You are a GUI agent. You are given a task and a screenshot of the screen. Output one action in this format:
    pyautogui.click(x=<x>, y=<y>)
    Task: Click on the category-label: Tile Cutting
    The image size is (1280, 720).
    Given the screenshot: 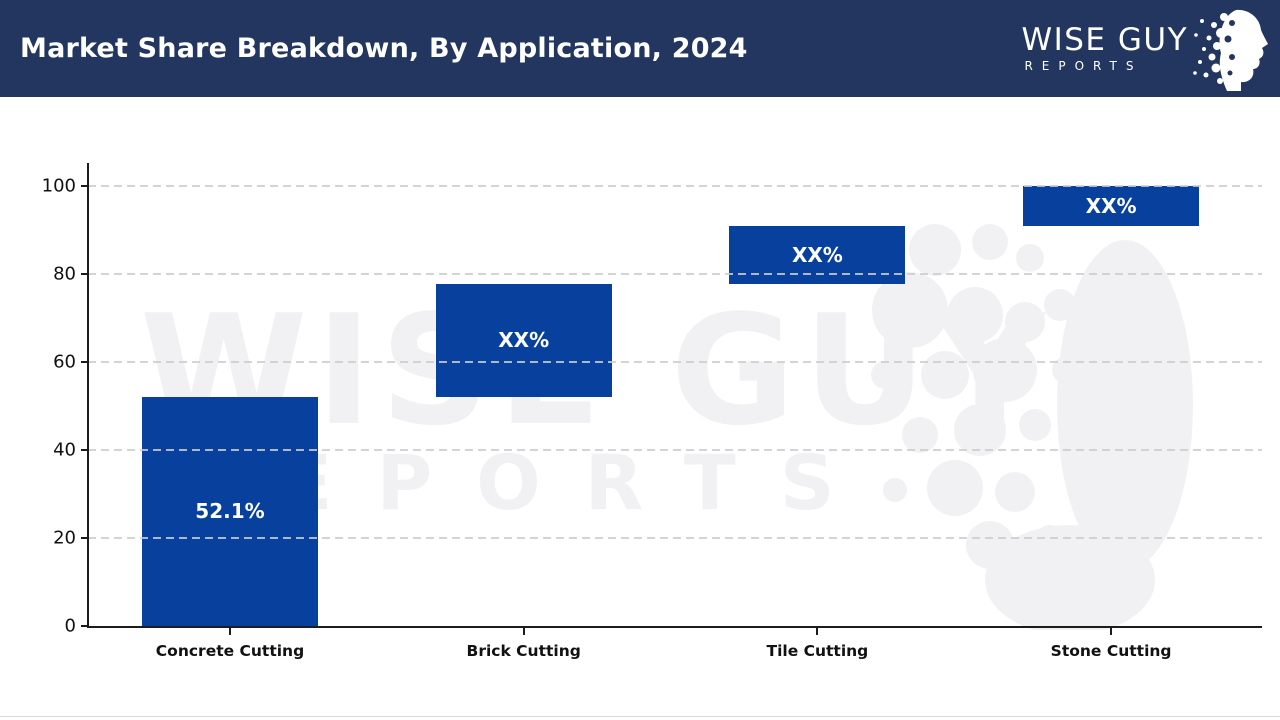 What is the action you would take?
    pyautogui.click(x=817, y=651)
    